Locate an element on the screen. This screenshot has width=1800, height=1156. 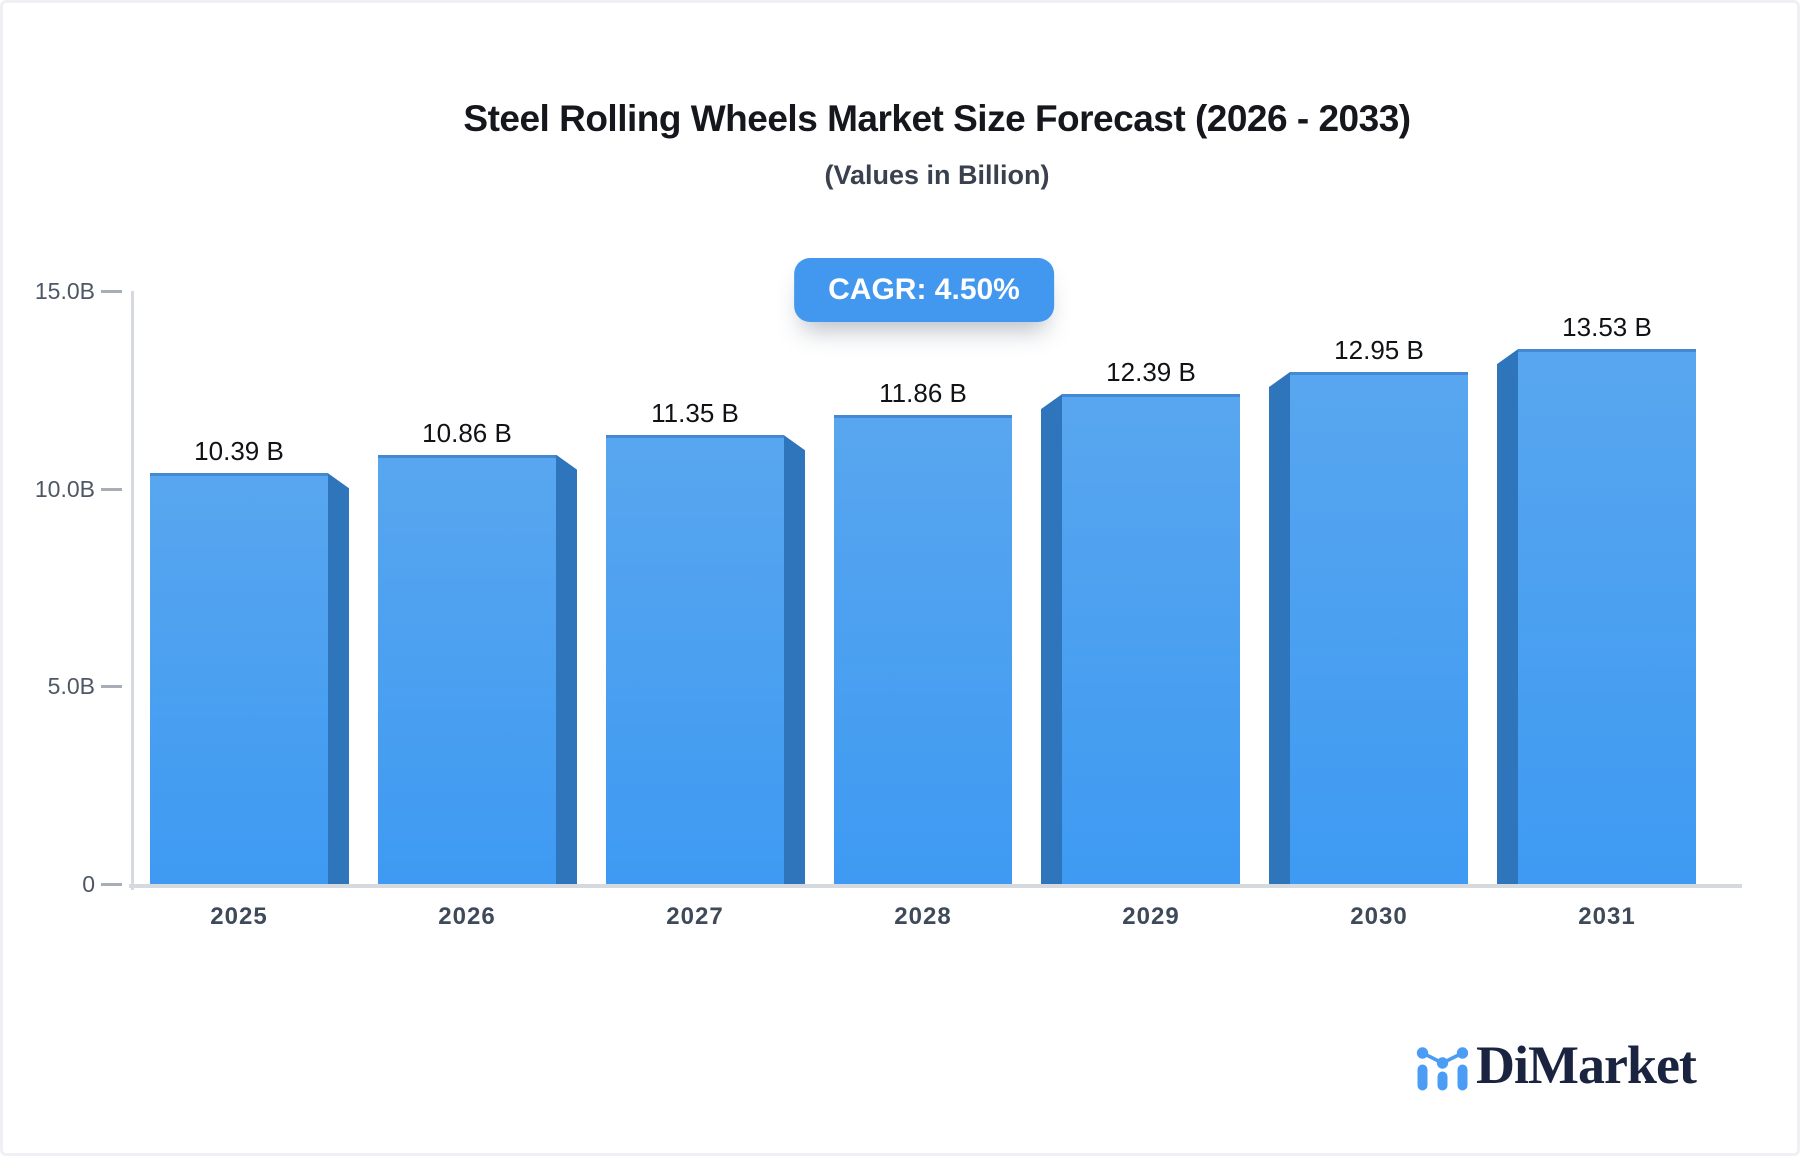
bar-2028 is located at coordinates (923, 649).